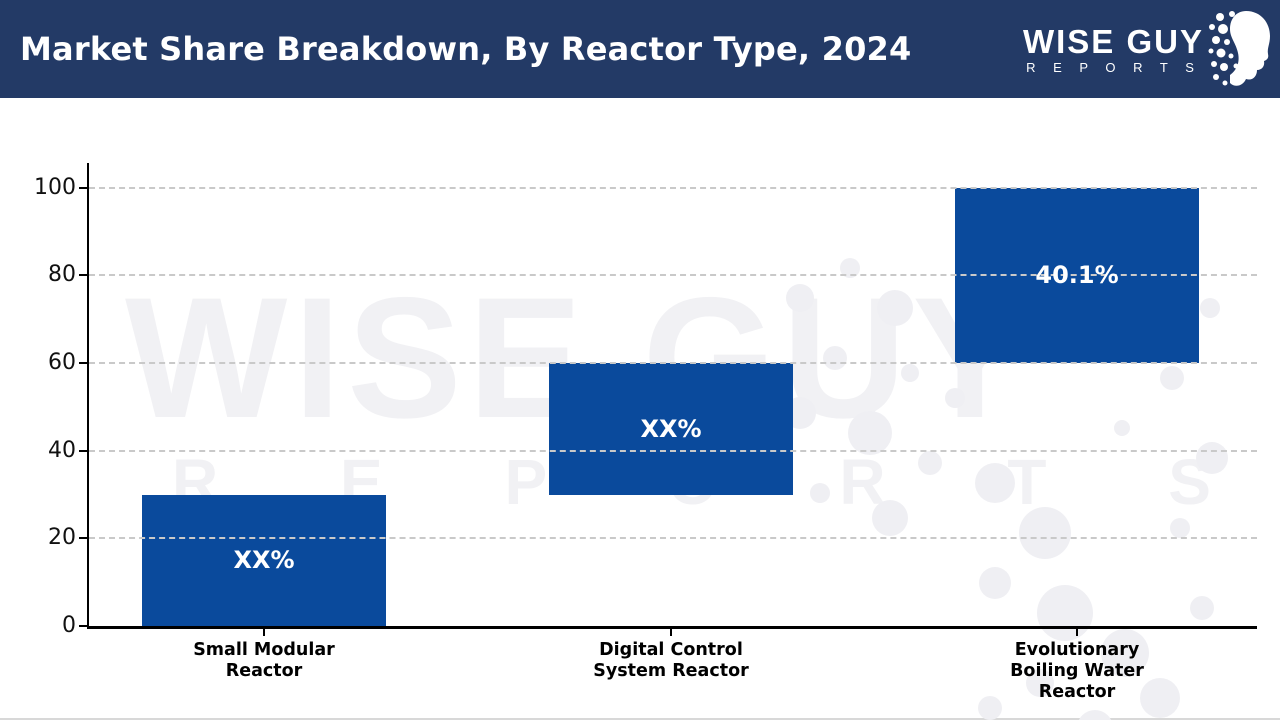 This screenshot has height=720, width=1280. What do you see at coordinates (1077, 650) in the screenshot?
I see `x-axis-category-line: Evolutionary` at bounding box center [1077, 650].